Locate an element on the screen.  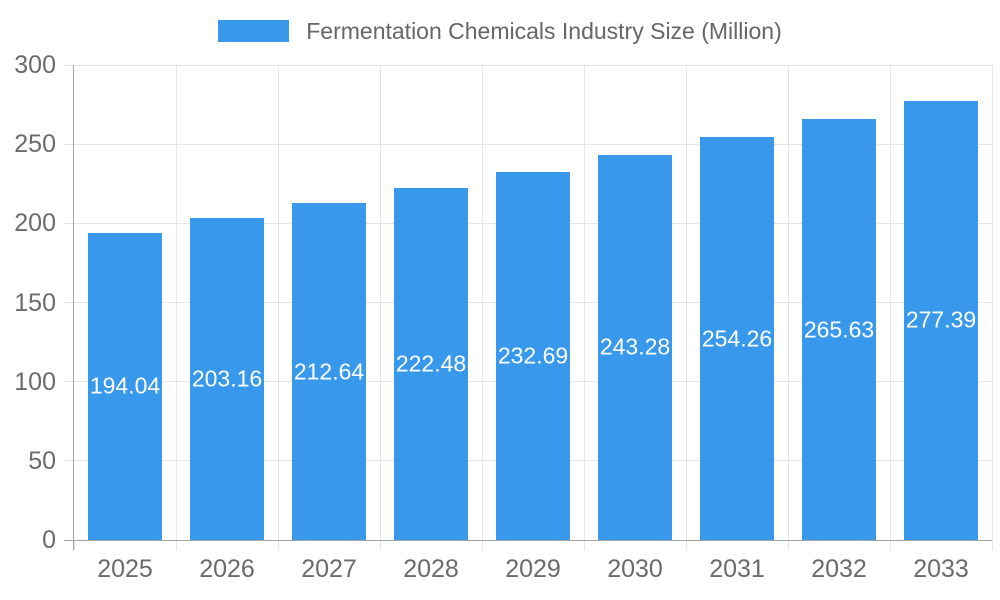
y-tick-label: 0 is located at coordinates (49, 540).